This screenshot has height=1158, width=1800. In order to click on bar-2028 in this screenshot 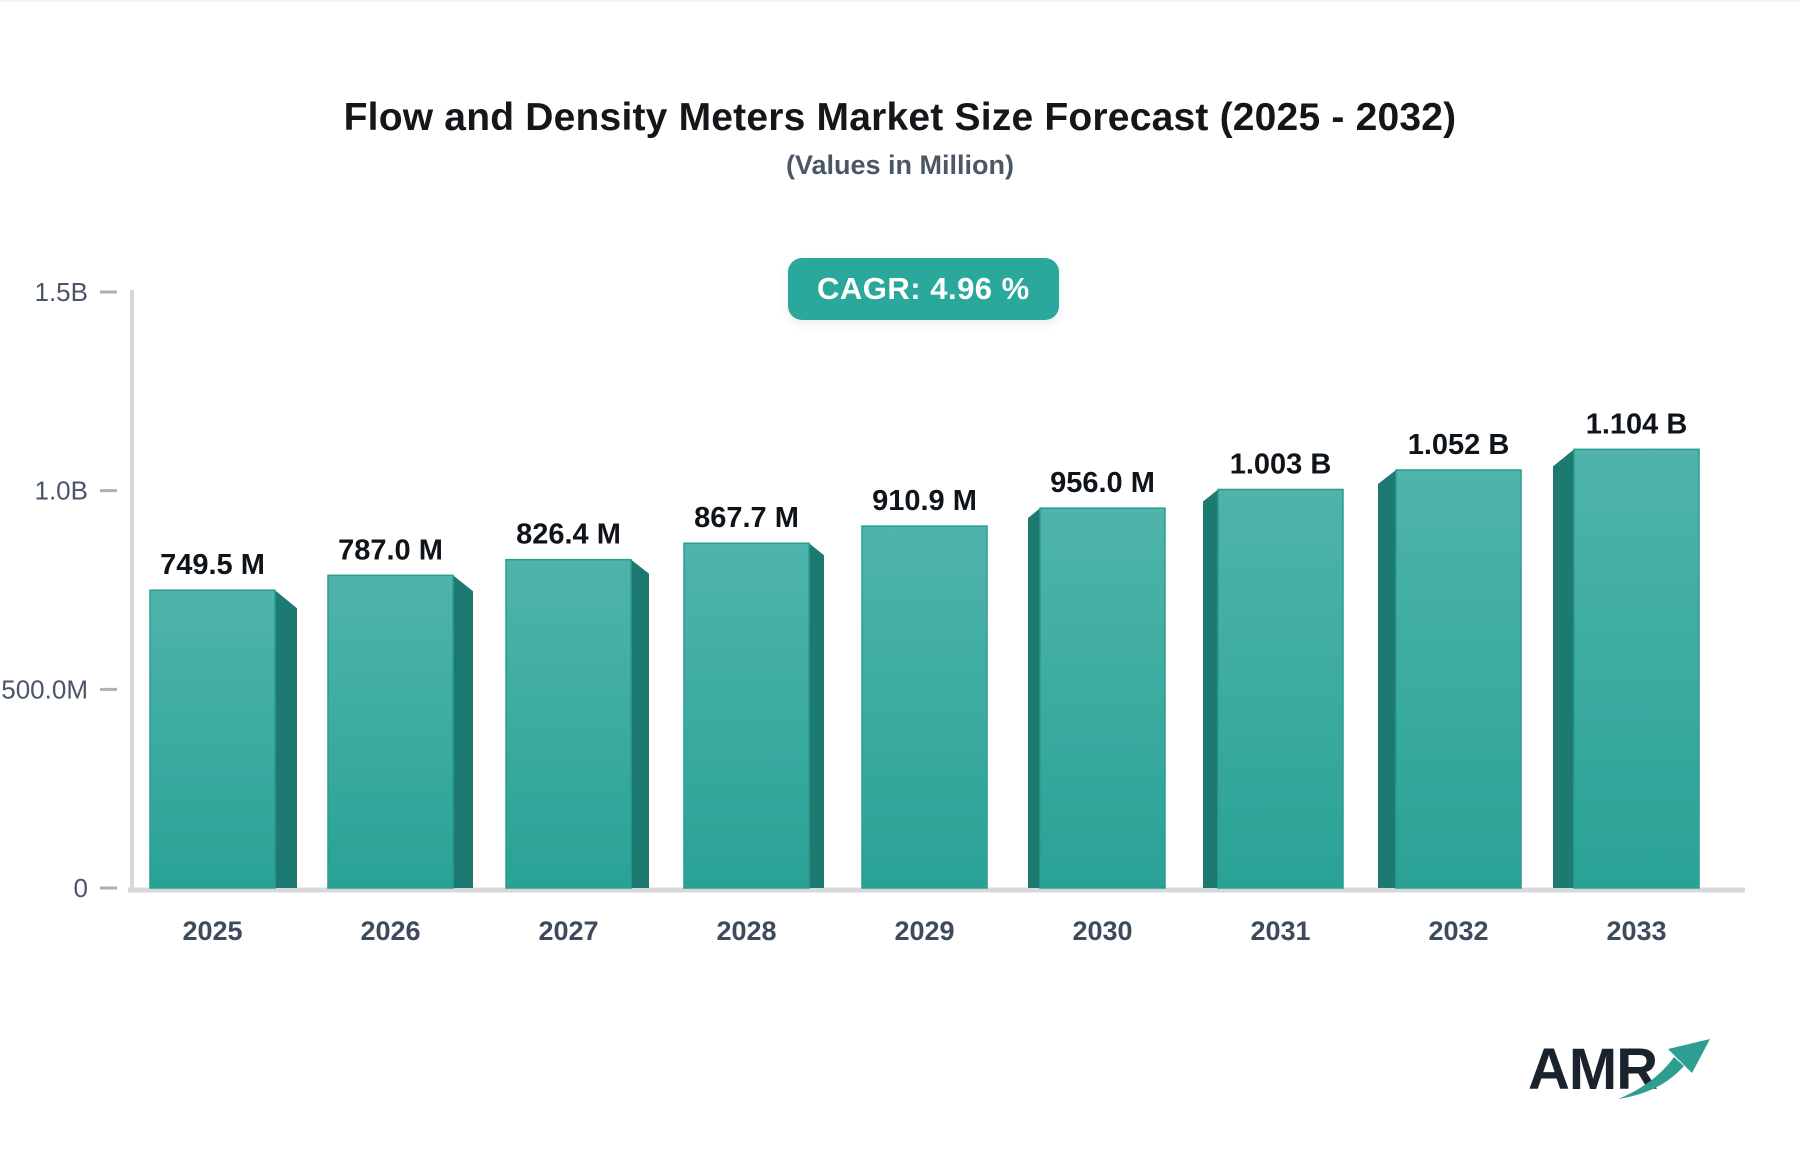, I will do `click(753, 715)`.